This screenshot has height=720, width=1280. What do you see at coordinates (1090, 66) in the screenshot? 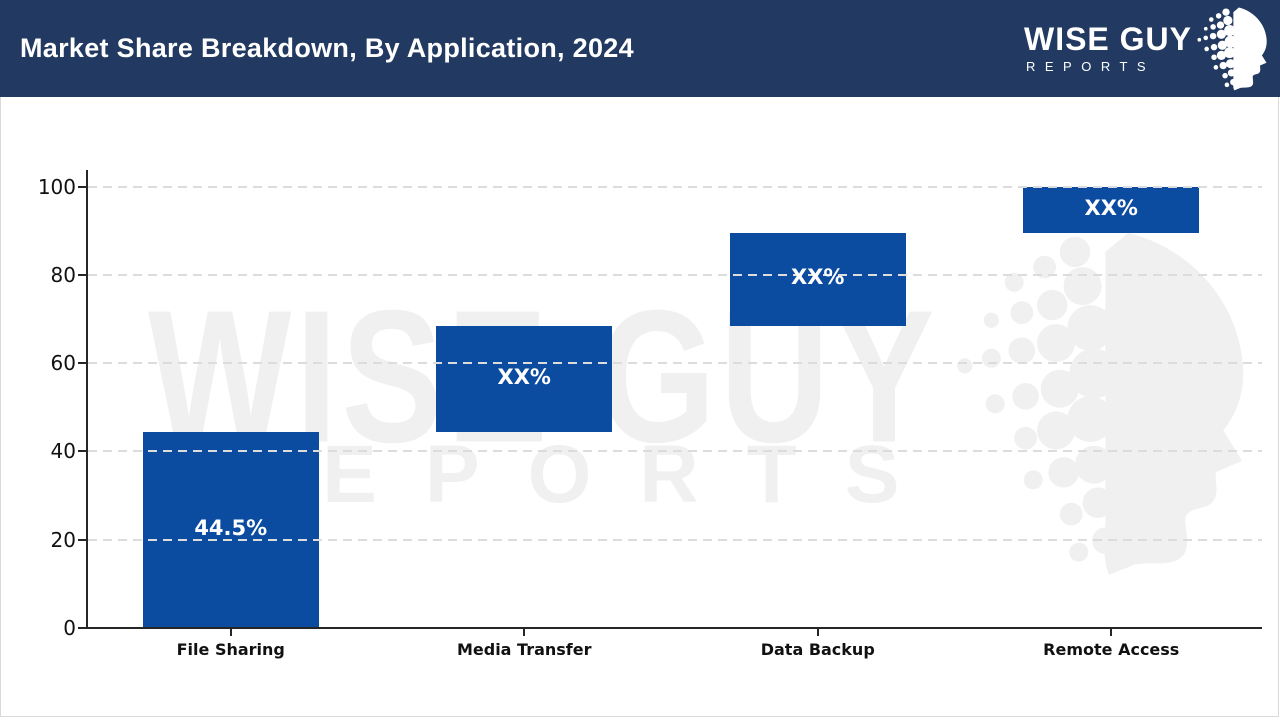
I see `logo-subtext: REPORTS` at bounding box center [1090, 66].